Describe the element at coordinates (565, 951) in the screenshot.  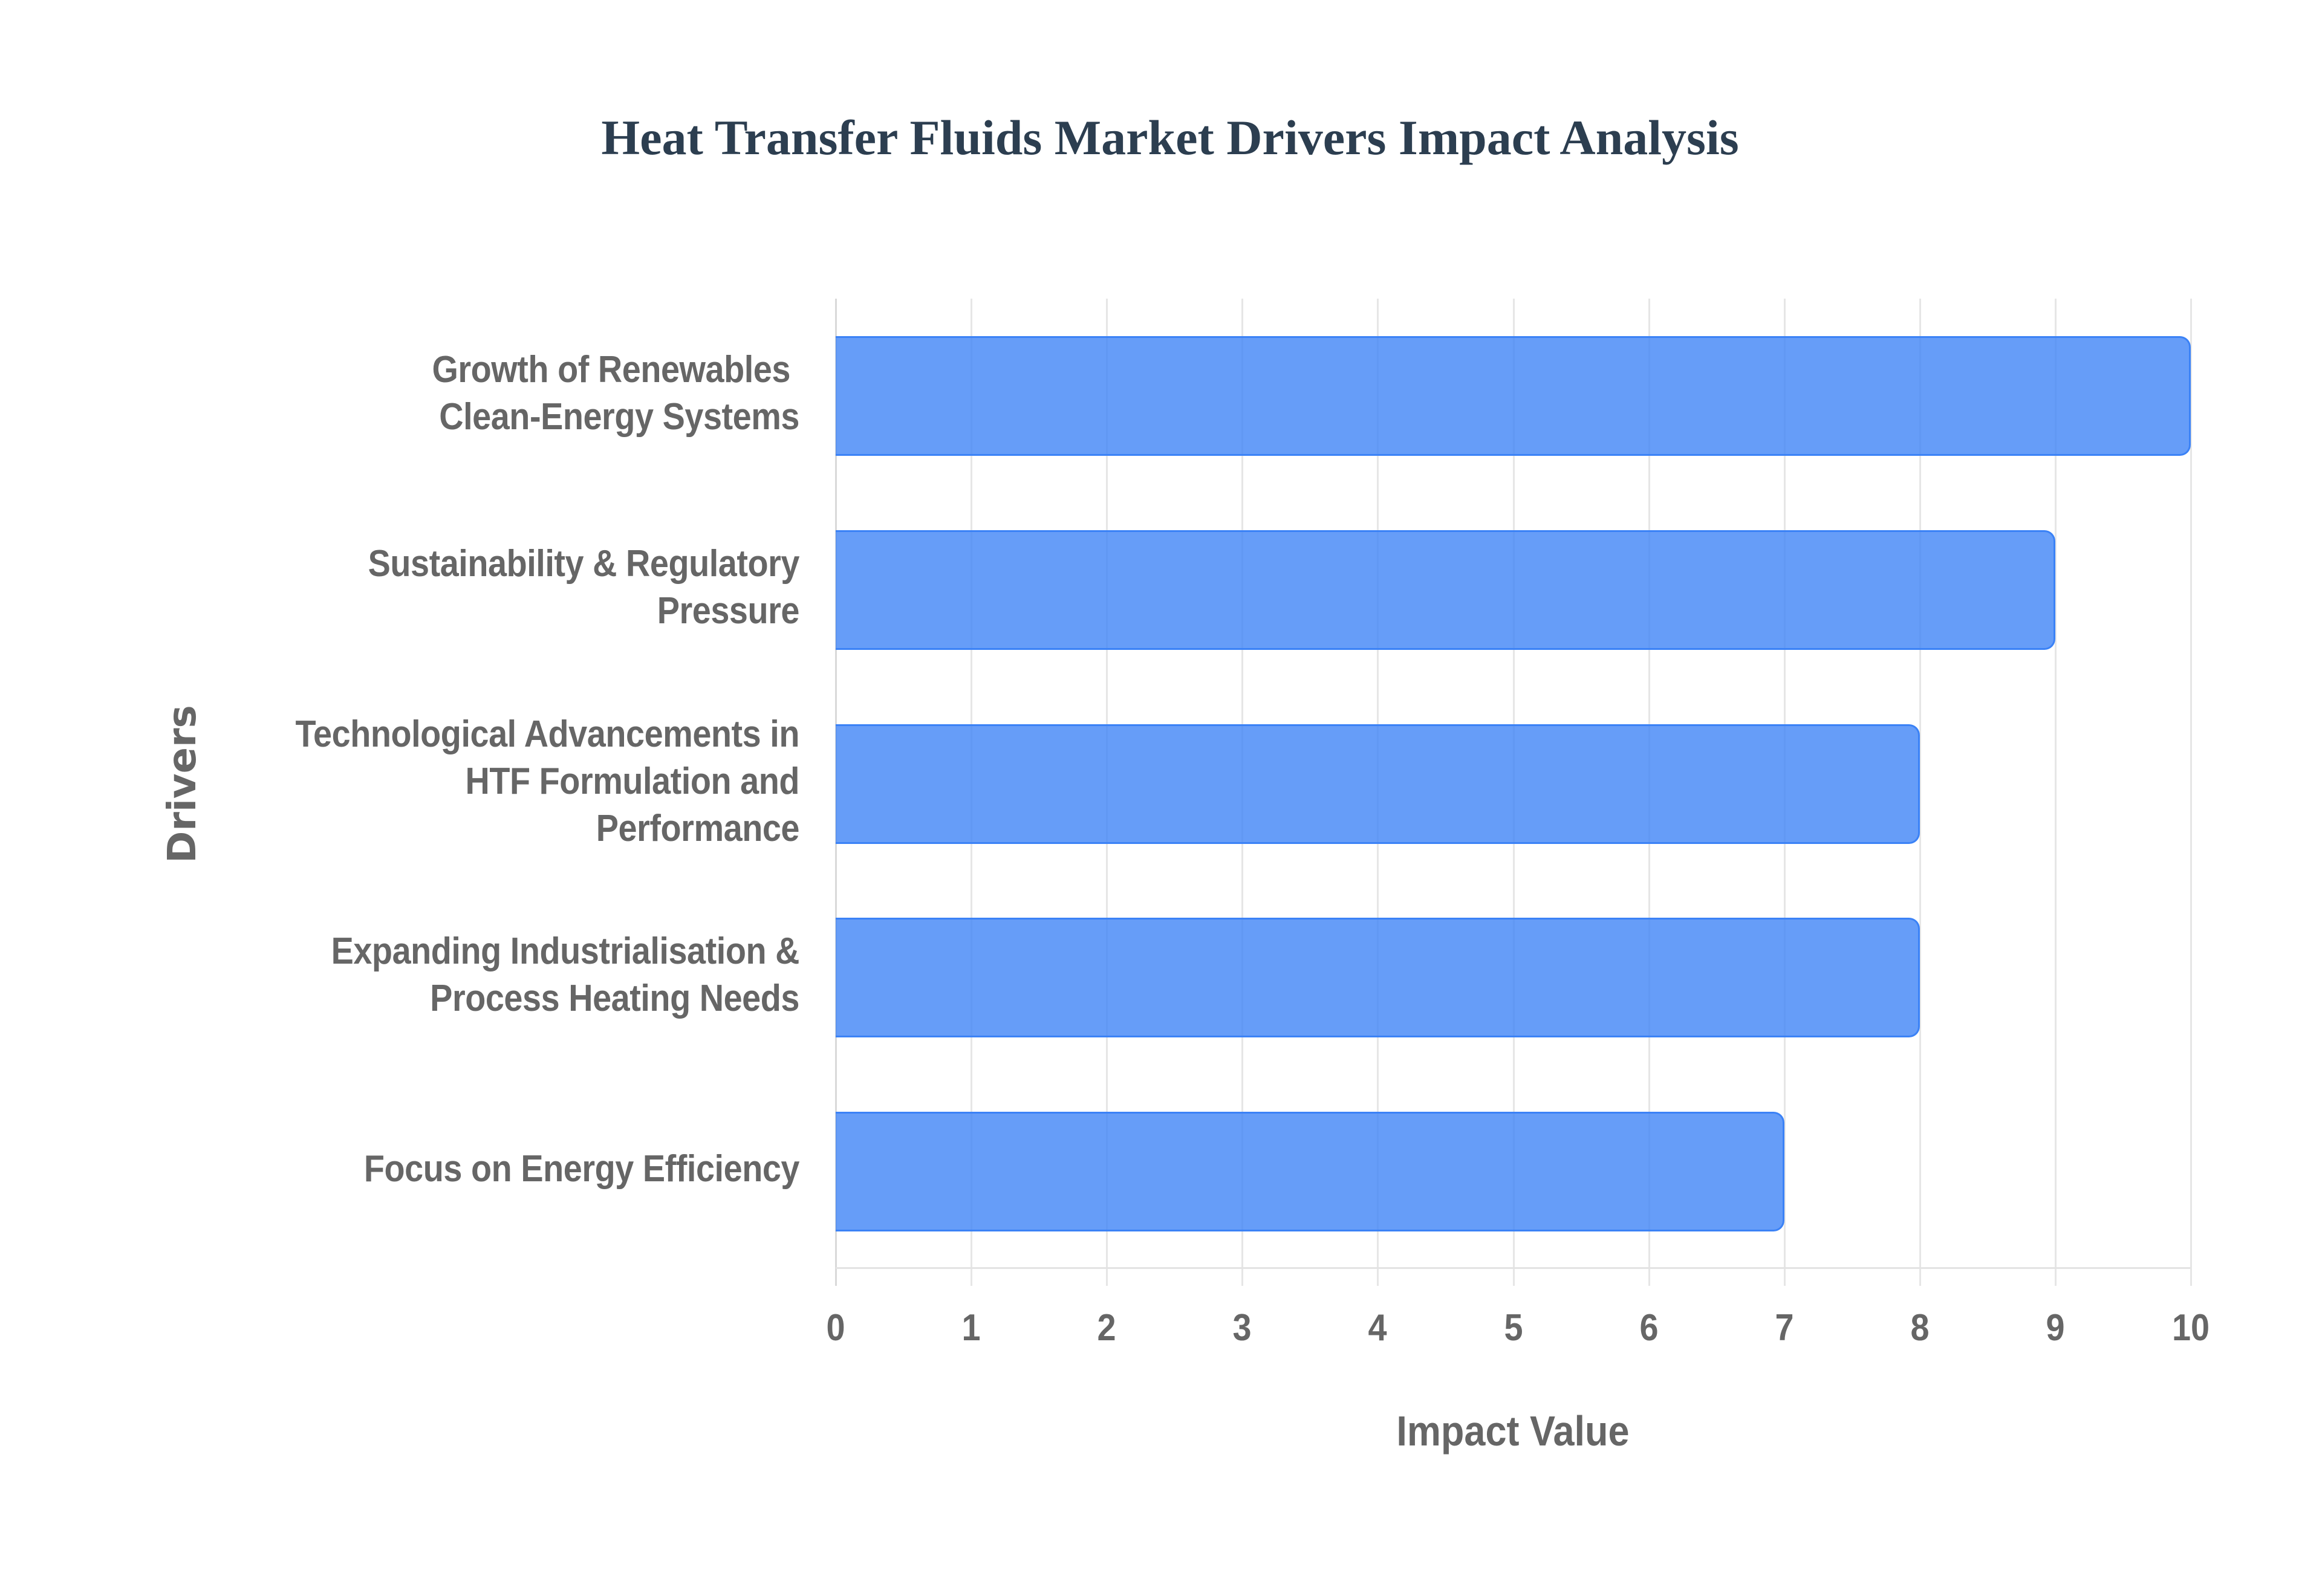
I see `y-category-label-line: Expanding Industrialisation &` at that location.